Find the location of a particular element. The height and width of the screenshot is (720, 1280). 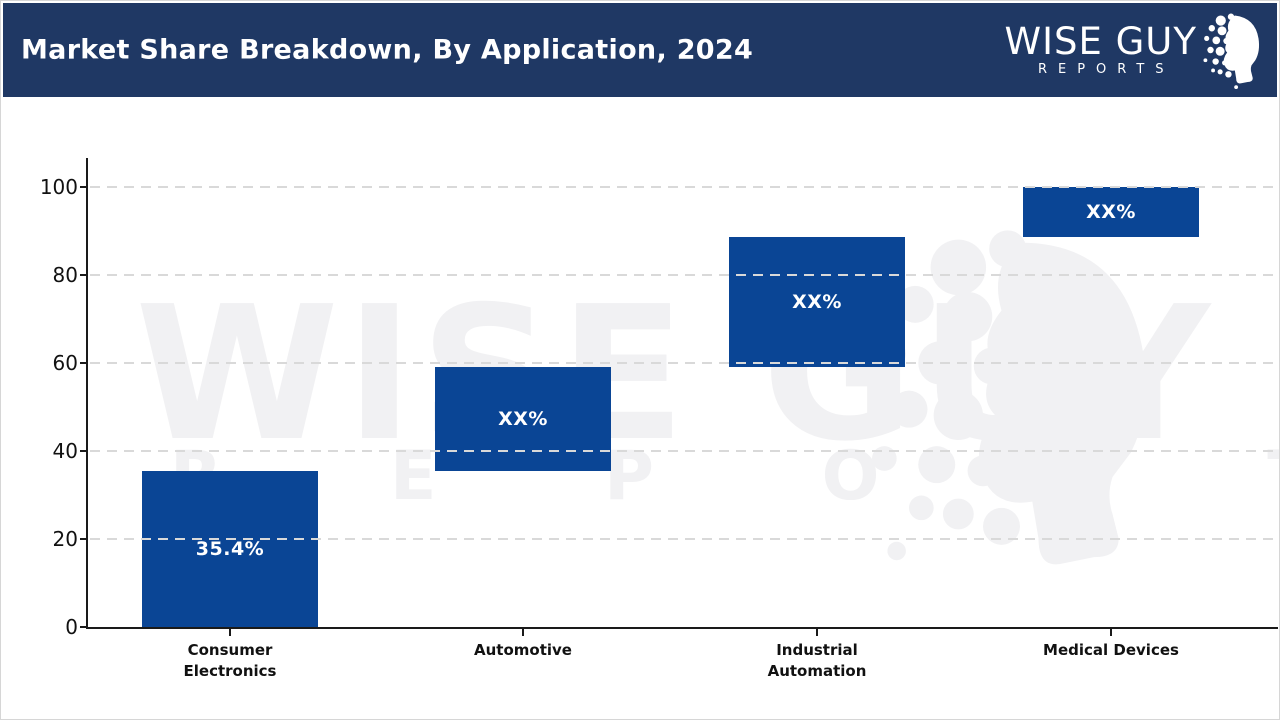

y-axis-line is located at coordinates (87, 393).